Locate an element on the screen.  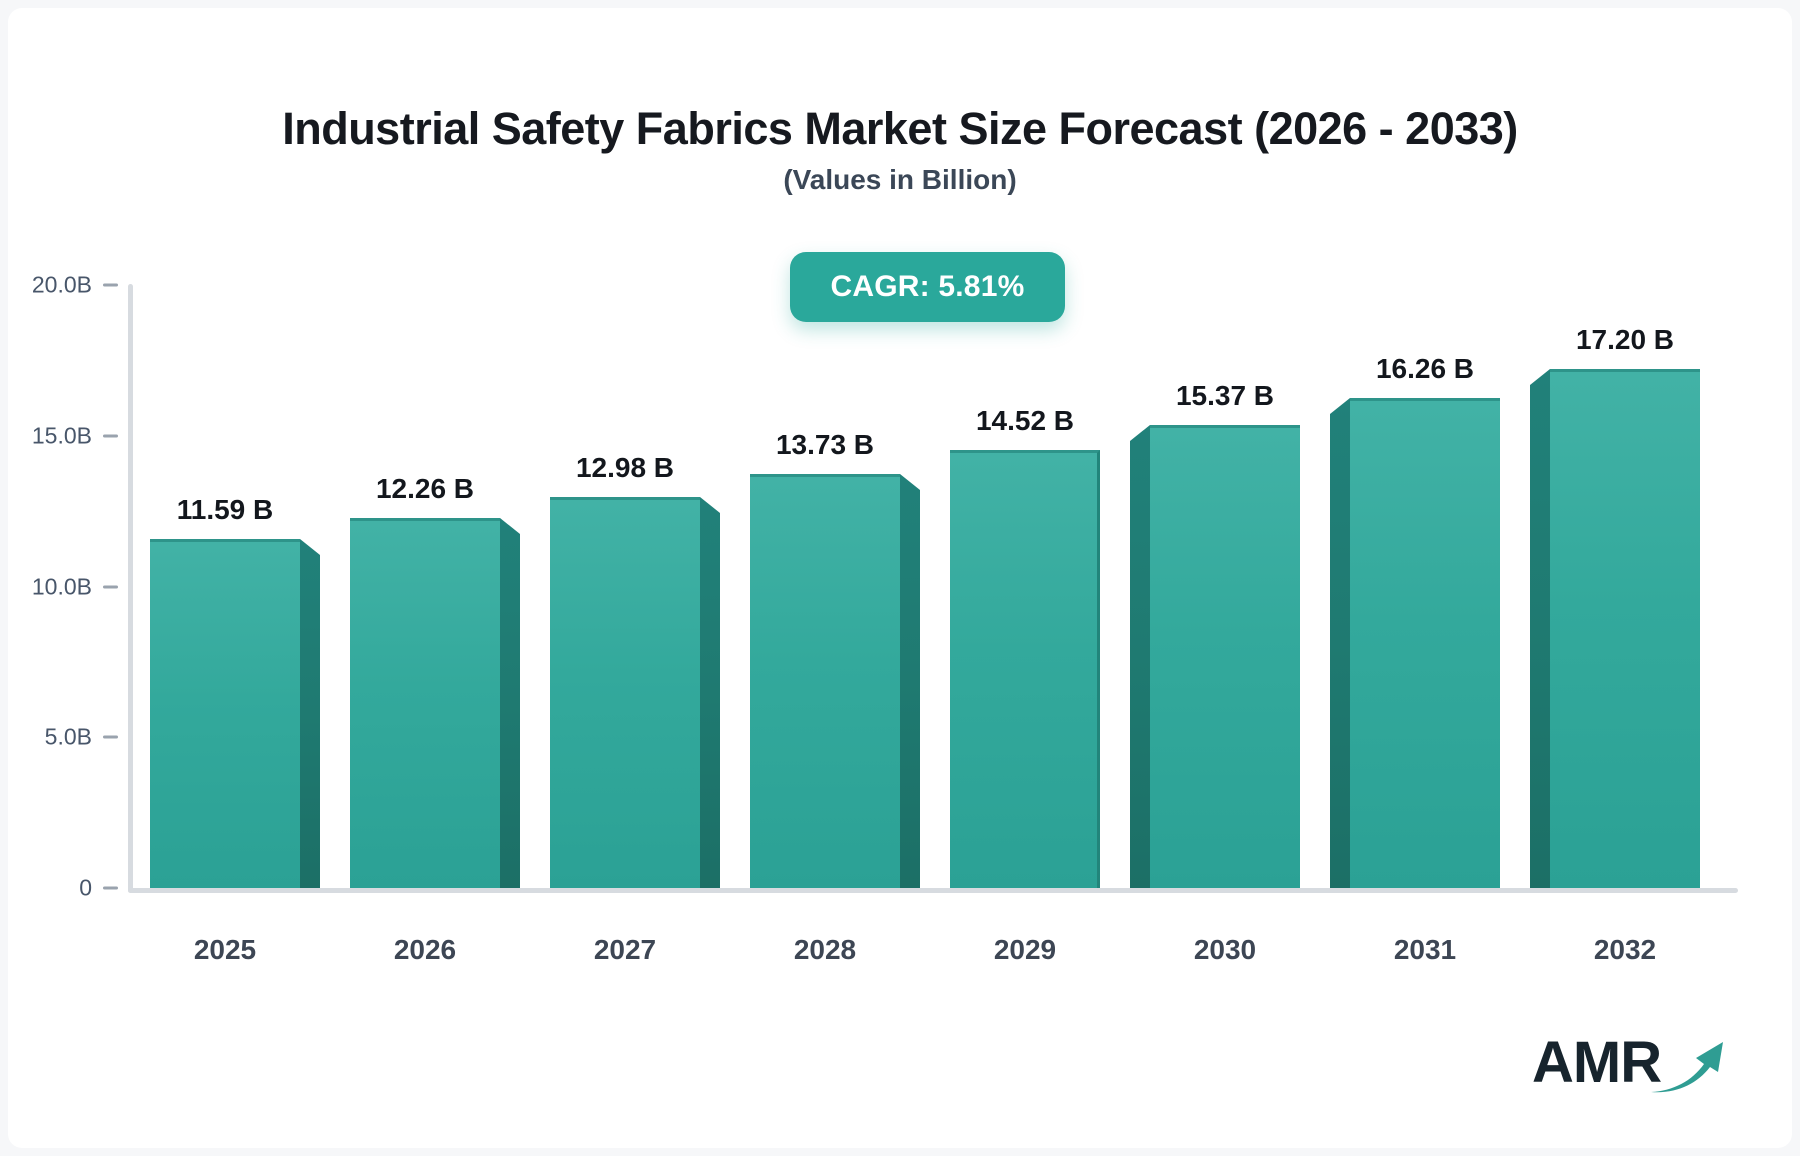
bar-value-label: 12.26 B is located at coordinates (425, 488).